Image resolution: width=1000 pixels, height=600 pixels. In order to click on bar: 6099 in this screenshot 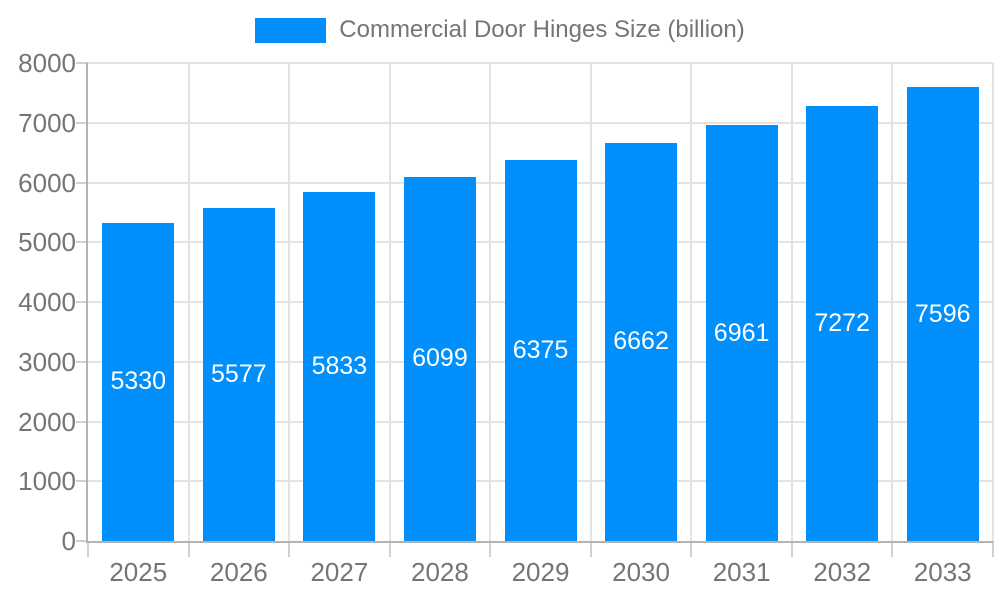, I will do `click(439, 358)`.